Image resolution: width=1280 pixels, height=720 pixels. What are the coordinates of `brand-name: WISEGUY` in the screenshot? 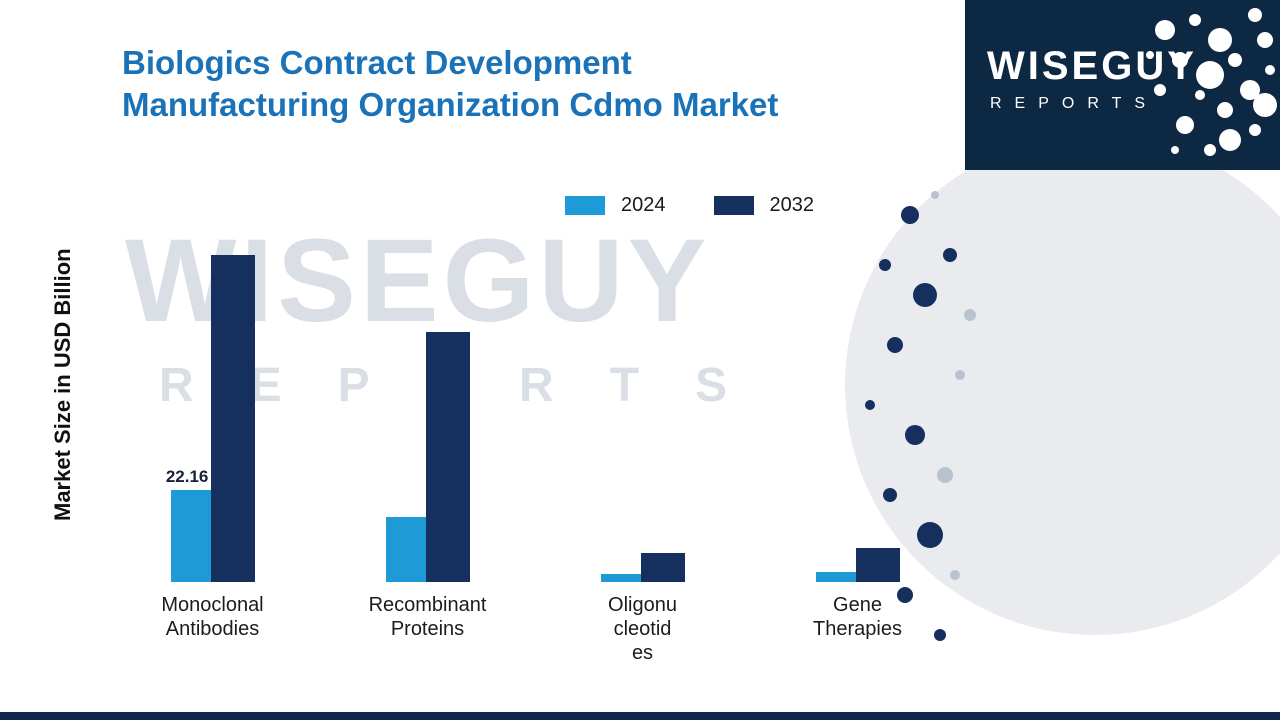 It's located at (1092, 66).